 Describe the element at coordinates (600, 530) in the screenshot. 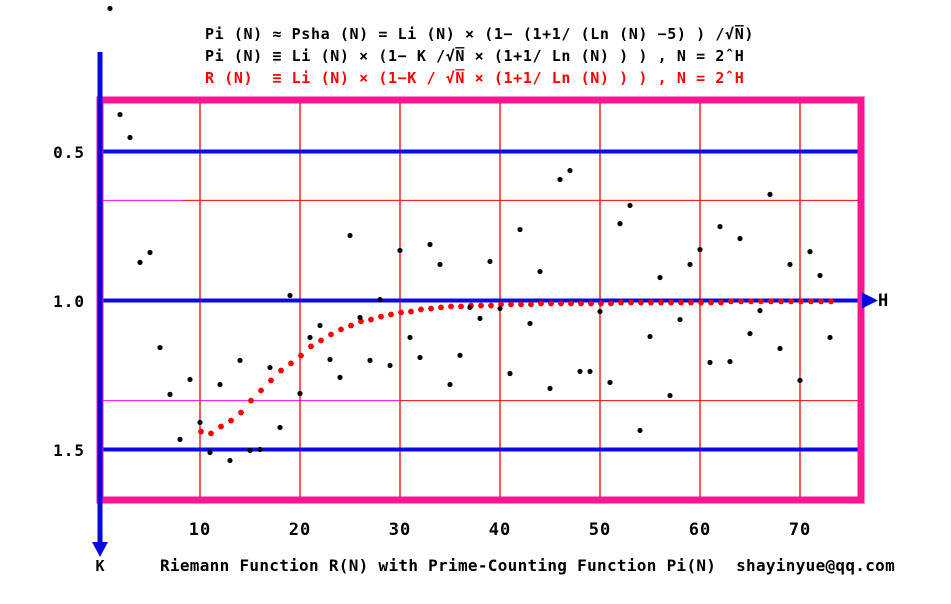

I see `x-tick-label: 50` at that location.